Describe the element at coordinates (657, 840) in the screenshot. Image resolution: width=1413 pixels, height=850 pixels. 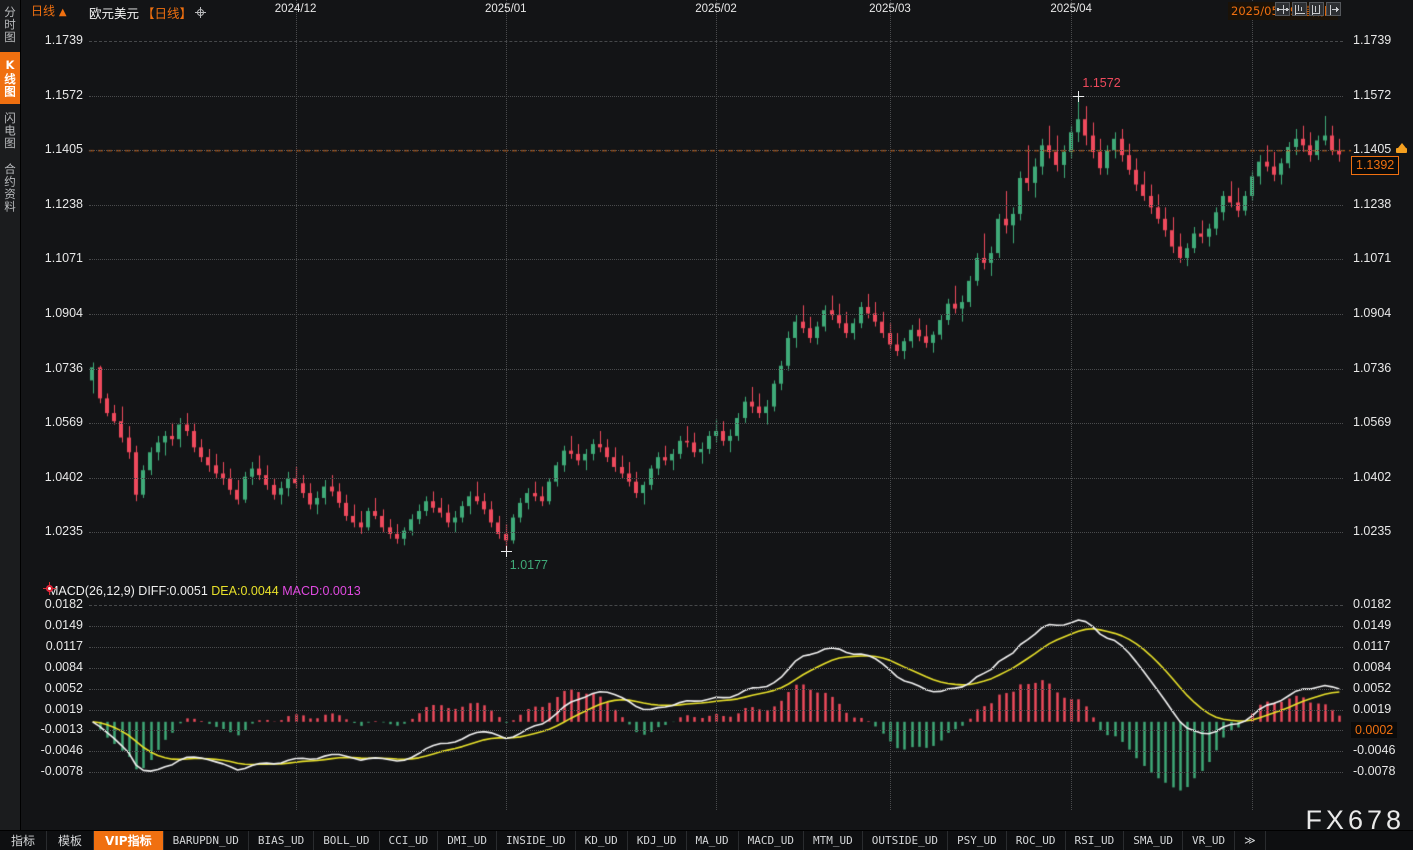
I see `toolbar-kdj-ud: KDJ_UD` at that location.